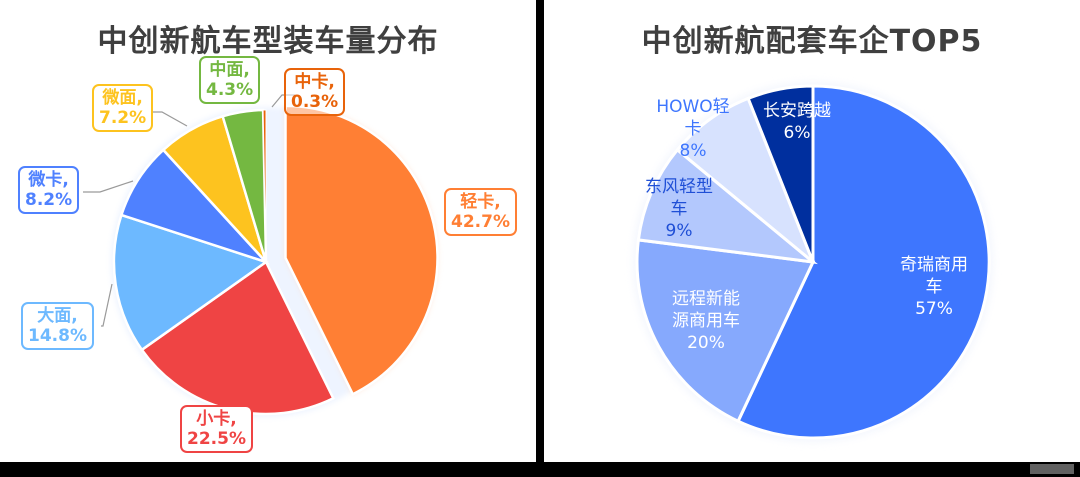 The height and width of the screenshot is (477, 1080). I want to click on label-value: 8.2%, so click(49, 200).